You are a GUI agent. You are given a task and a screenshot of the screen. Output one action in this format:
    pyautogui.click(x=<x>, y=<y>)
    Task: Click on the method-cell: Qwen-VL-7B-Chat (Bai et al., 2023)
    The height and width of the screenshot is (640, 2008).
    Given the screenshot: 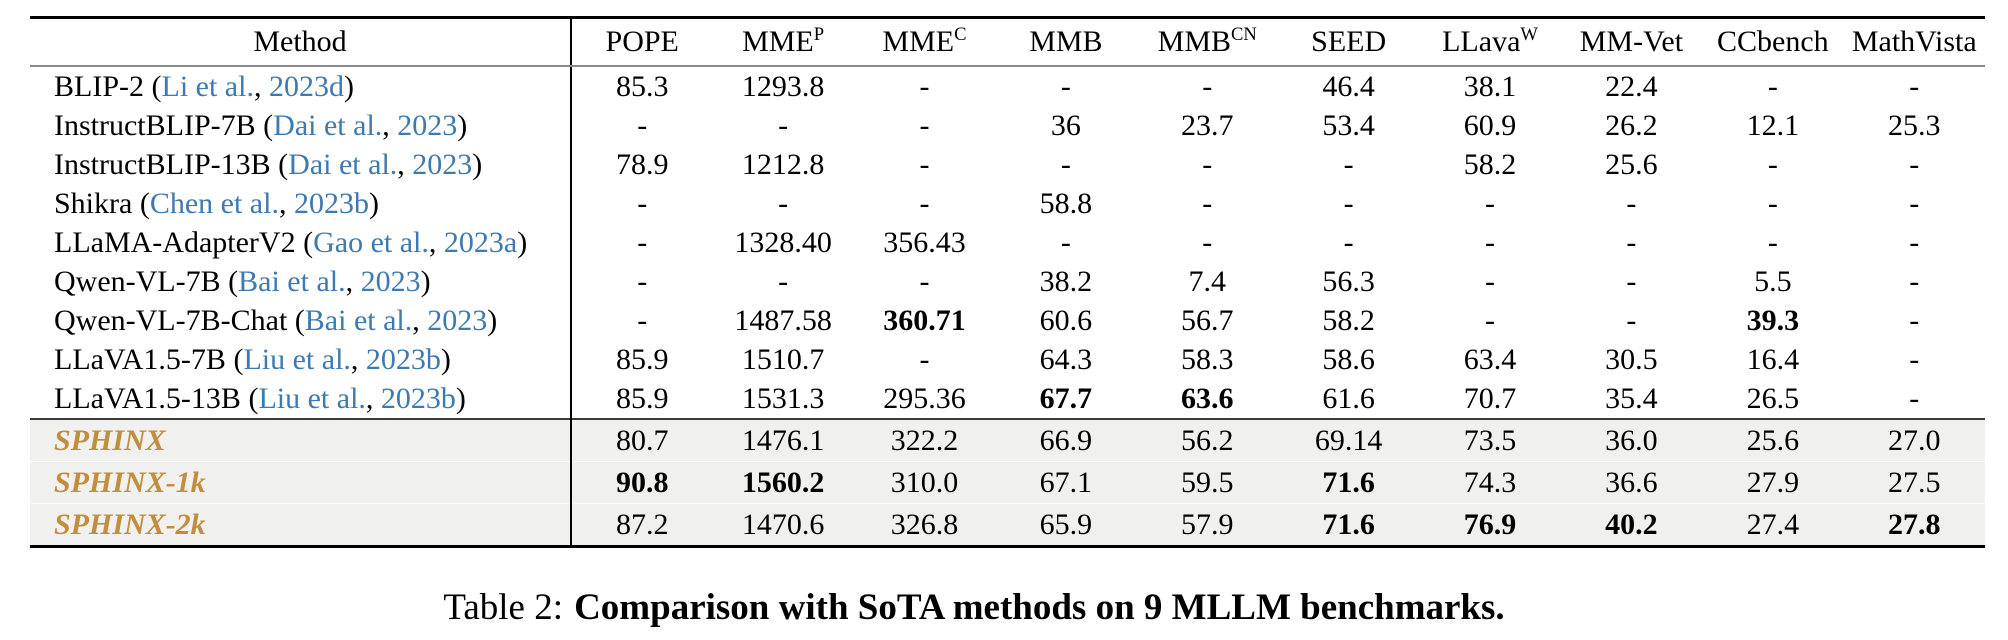 What is the action you would take?
    pyautogui.click(x=276, y=320)
    